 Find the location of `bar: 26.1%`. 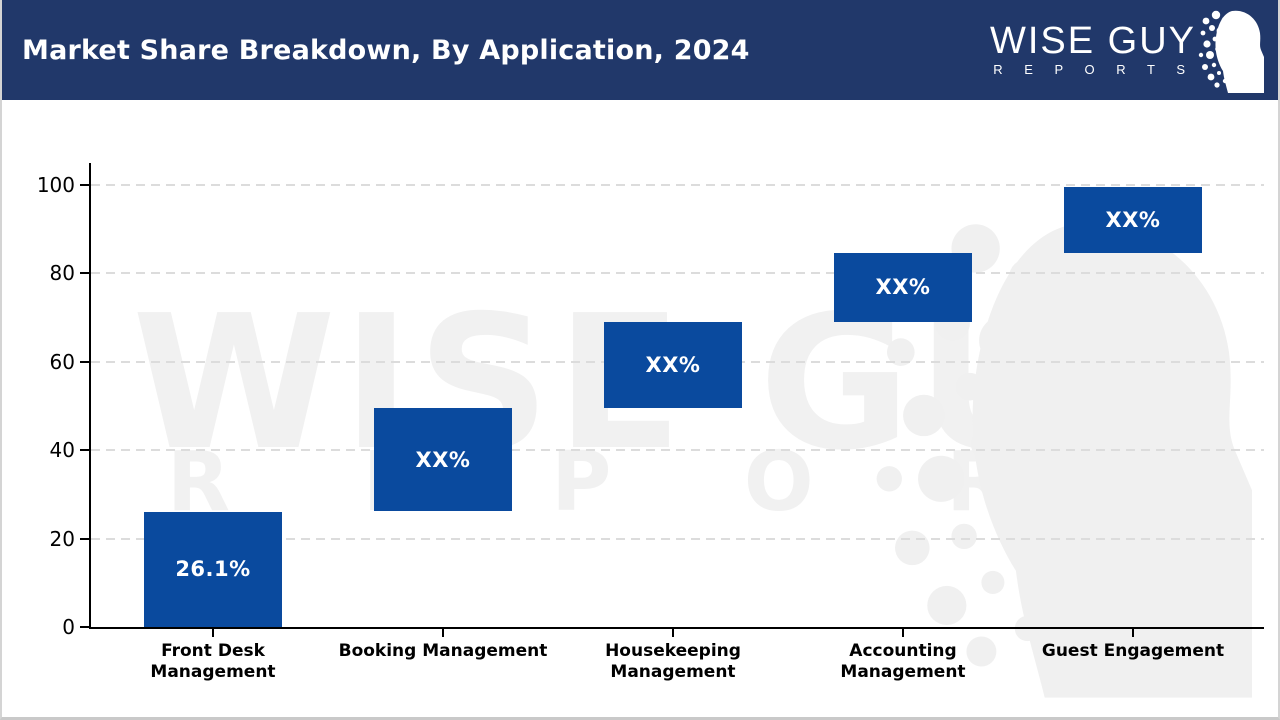

bar: 26.1% is located at coordinates (213, 569).